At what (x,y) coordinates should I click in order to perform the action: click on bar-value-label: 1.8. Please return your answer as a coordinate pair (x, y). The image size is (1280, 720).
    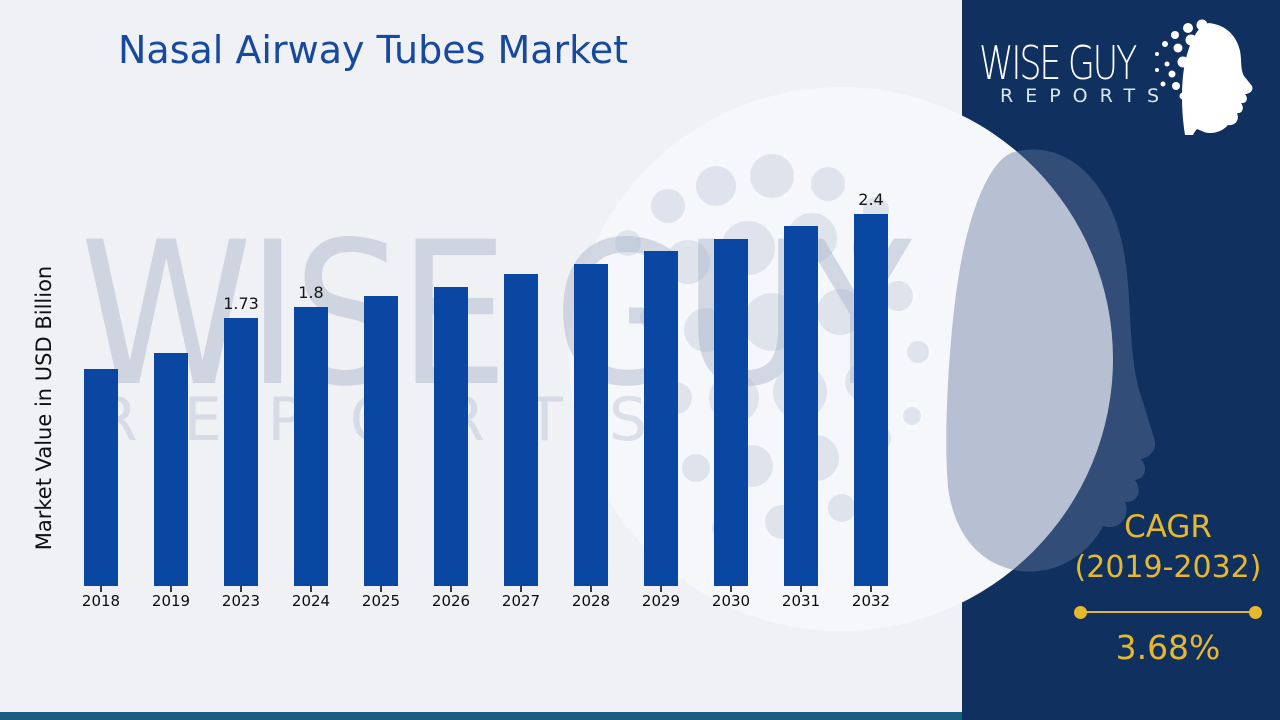
    Looking at the image, I should click on (311, 292).